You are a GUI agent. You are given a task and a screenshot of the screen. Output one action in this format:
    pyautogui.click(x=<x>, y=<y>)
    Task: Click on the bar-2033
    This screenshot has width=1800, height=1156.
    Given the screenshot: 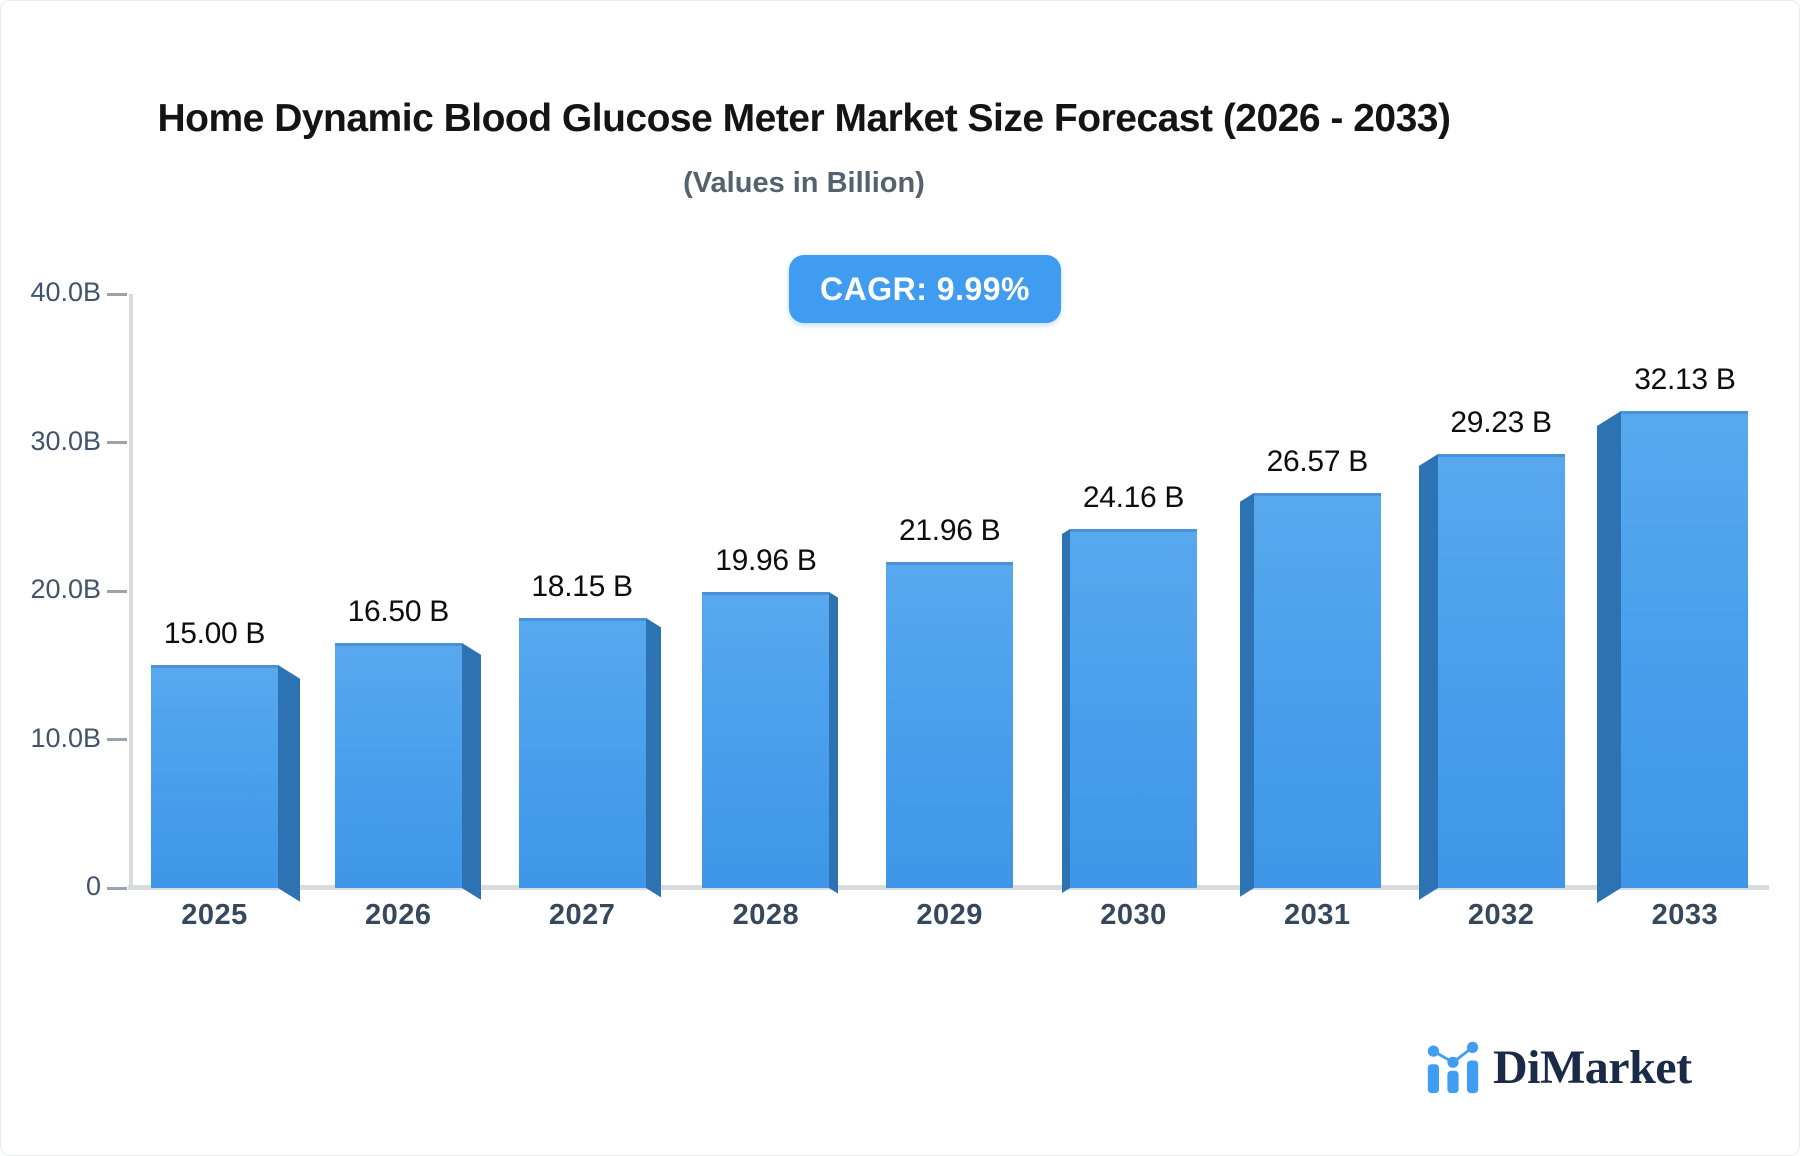 What is the action you would take?
    pyautogui.click(x=1685, y=649)
    